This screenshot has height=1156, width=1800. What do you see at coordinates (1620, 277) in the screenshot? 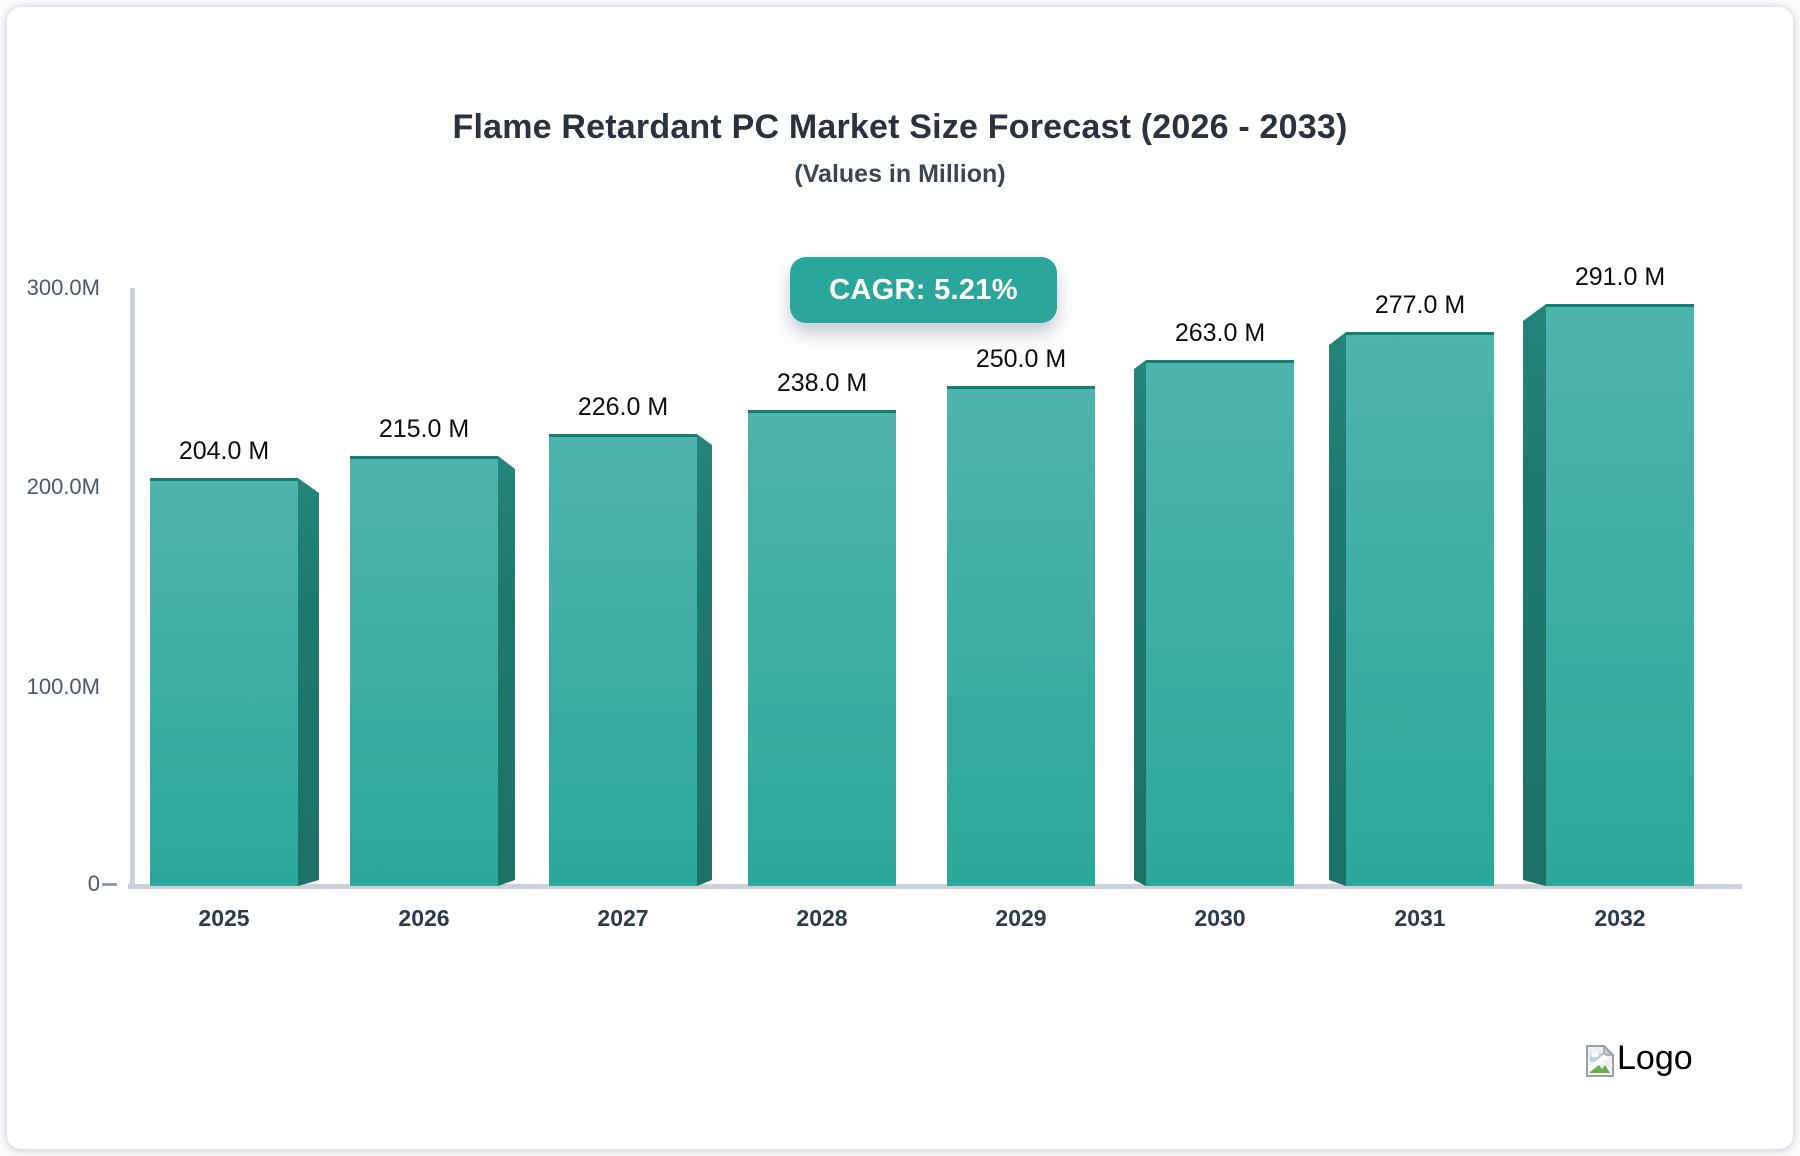
I see `bar-value-label-2032: 291.0 M` at bounding box center [1620, 277].